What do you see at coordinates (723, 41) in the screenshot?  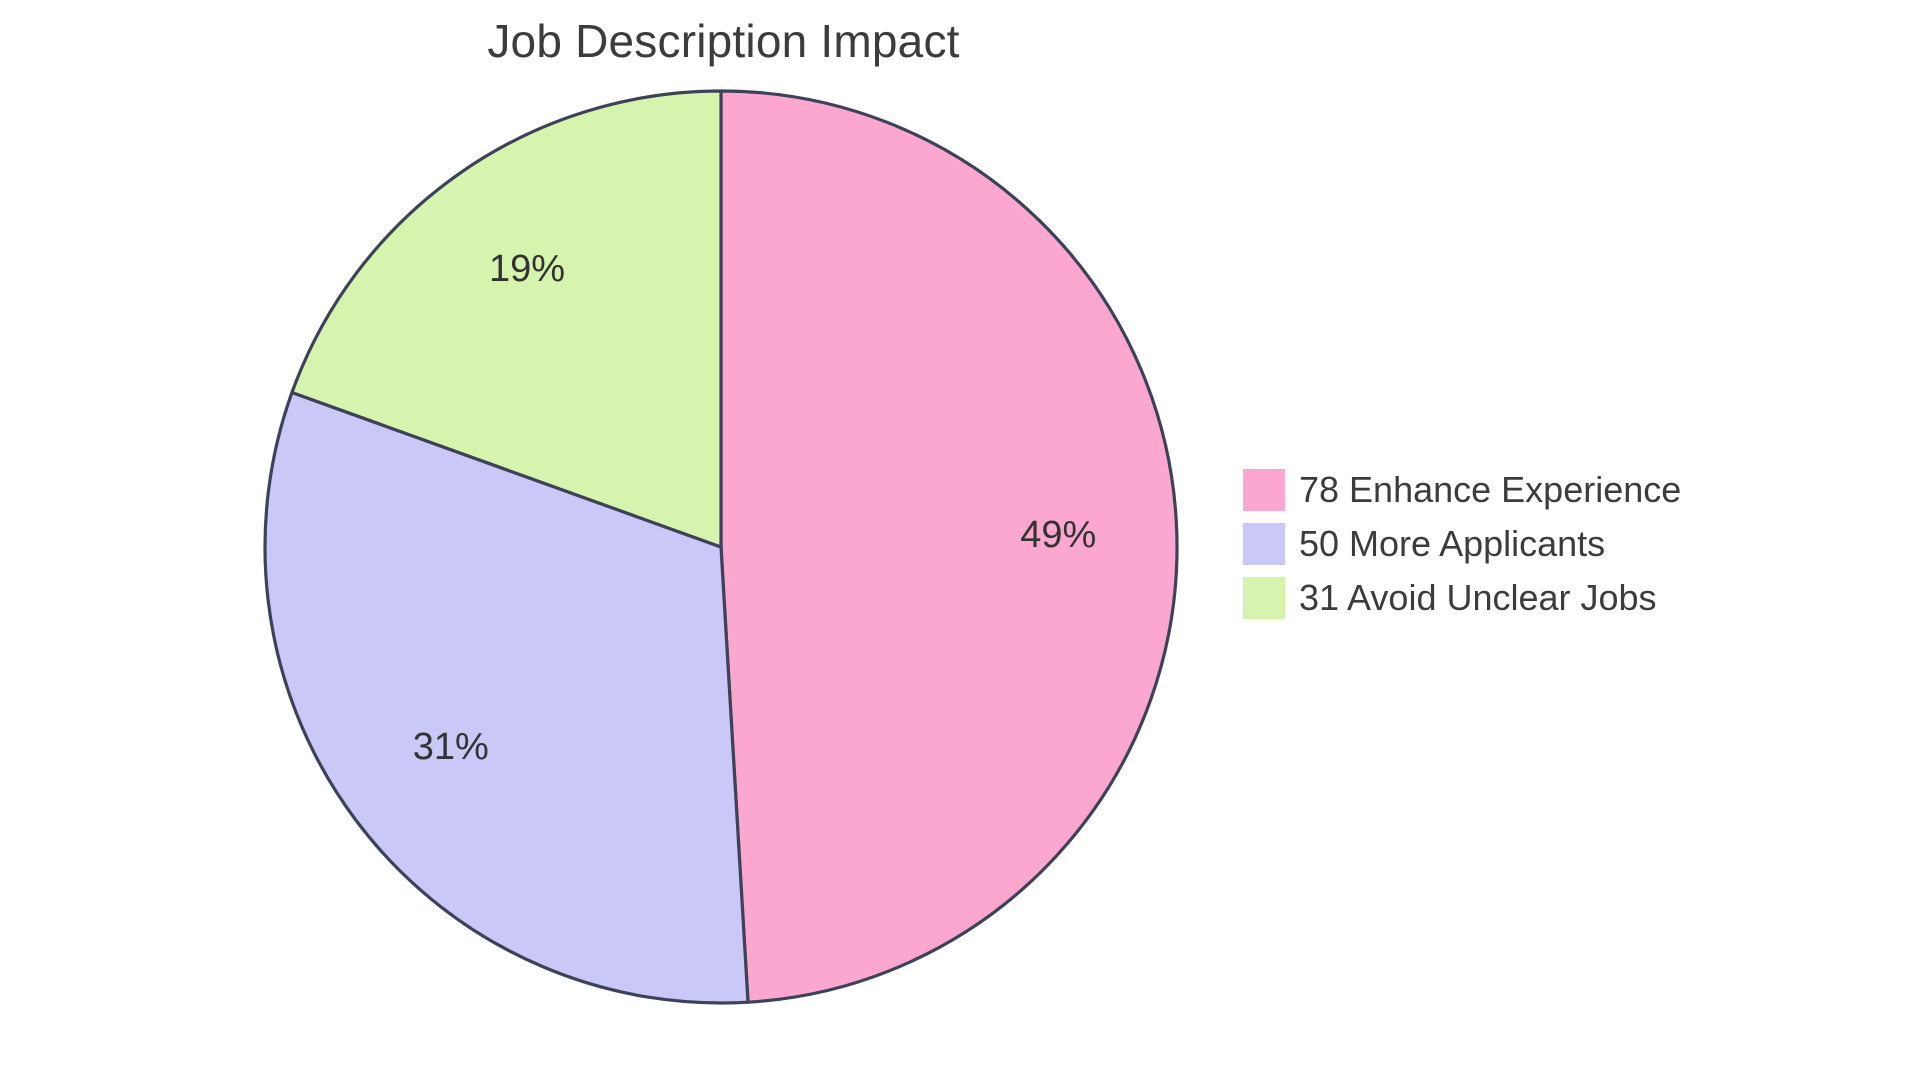 I see `chart-title: Job Description Impact` at bounding box center [723, 41].